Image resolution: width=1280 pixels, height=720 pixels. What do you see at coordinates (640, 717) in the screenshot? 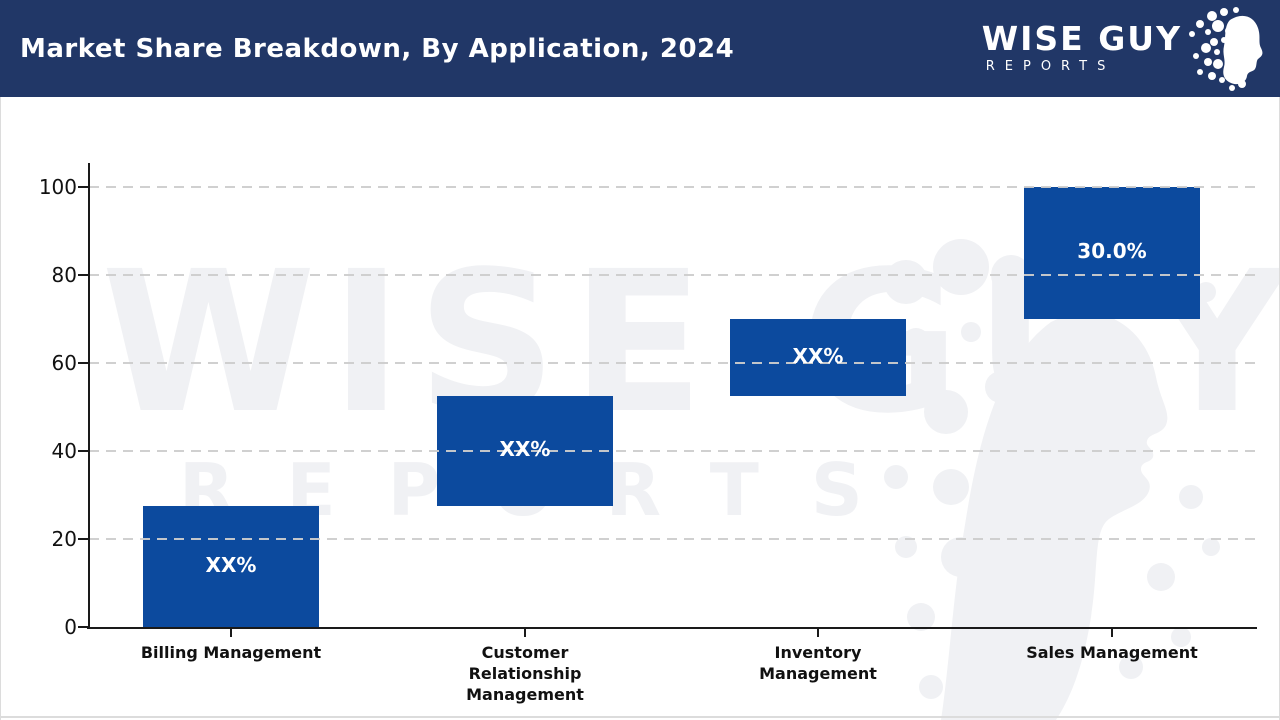
I see `bottom-border` at bounding box center [640, 717].